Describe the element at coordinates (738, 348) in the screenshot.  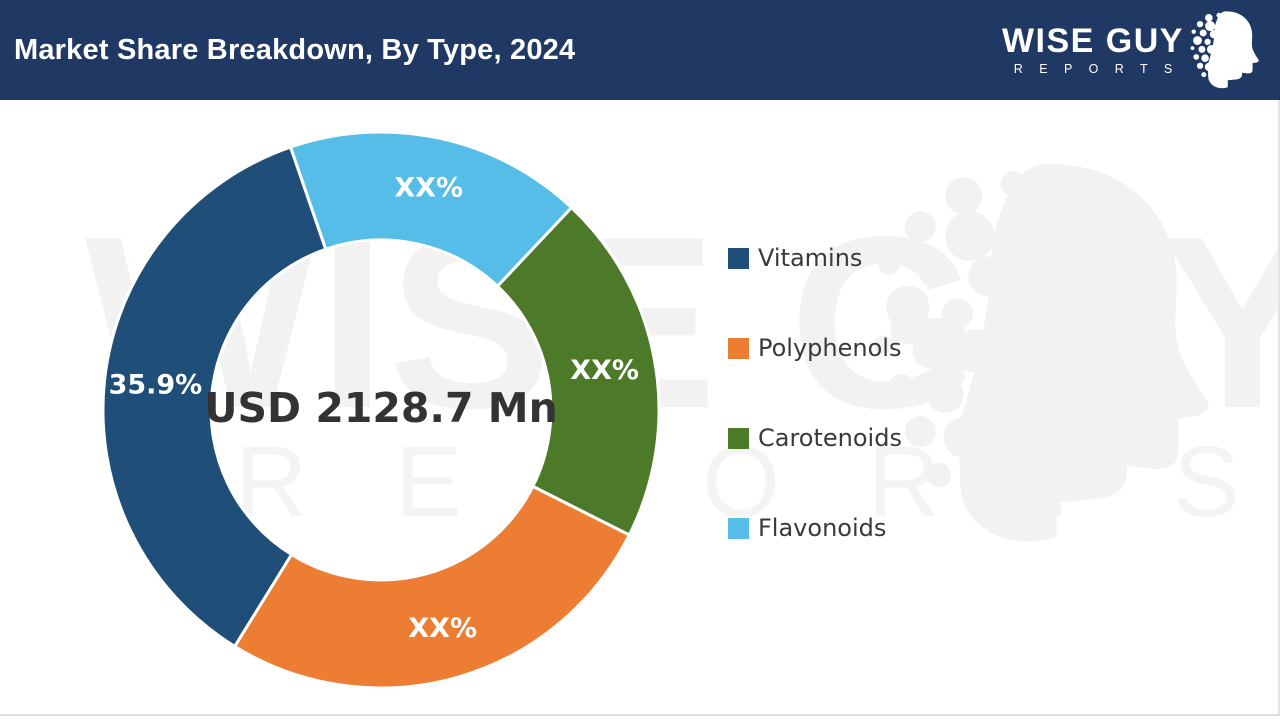
I see `legend-swatch-polyphenols` at that location.